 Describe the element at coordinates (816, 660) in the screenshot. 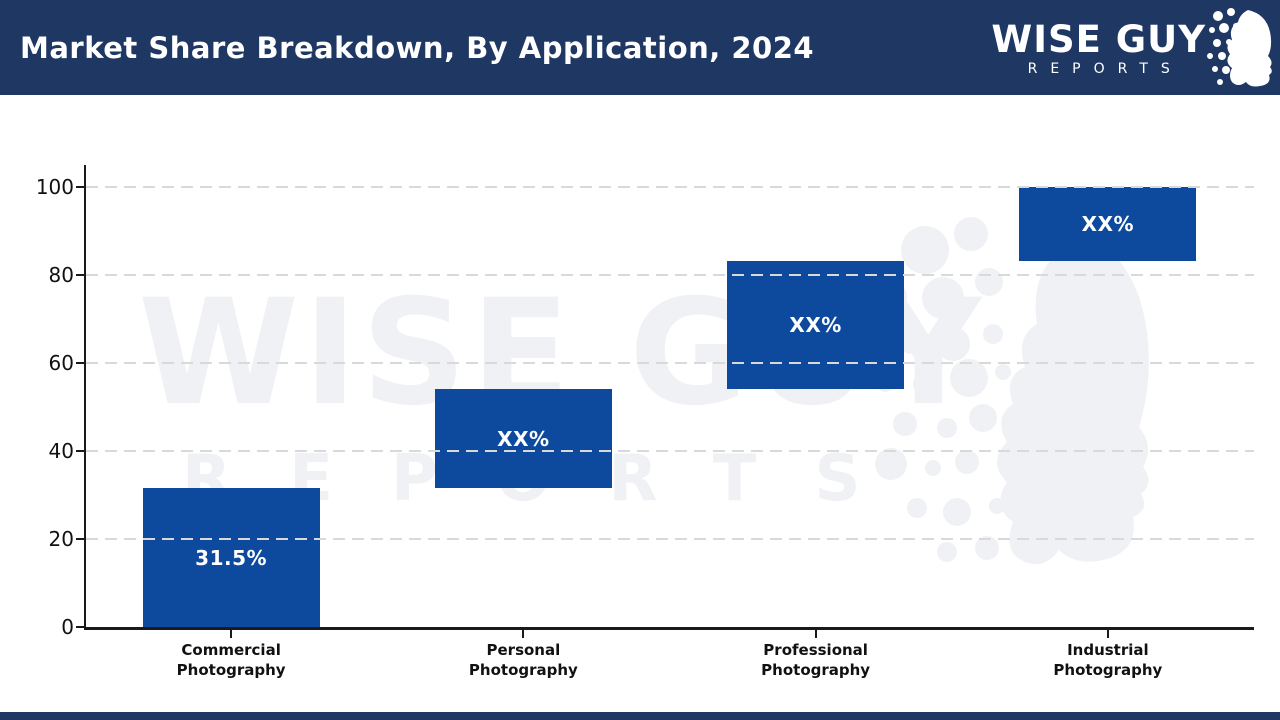

I see `x-category-label: Professional Photography` at that location.